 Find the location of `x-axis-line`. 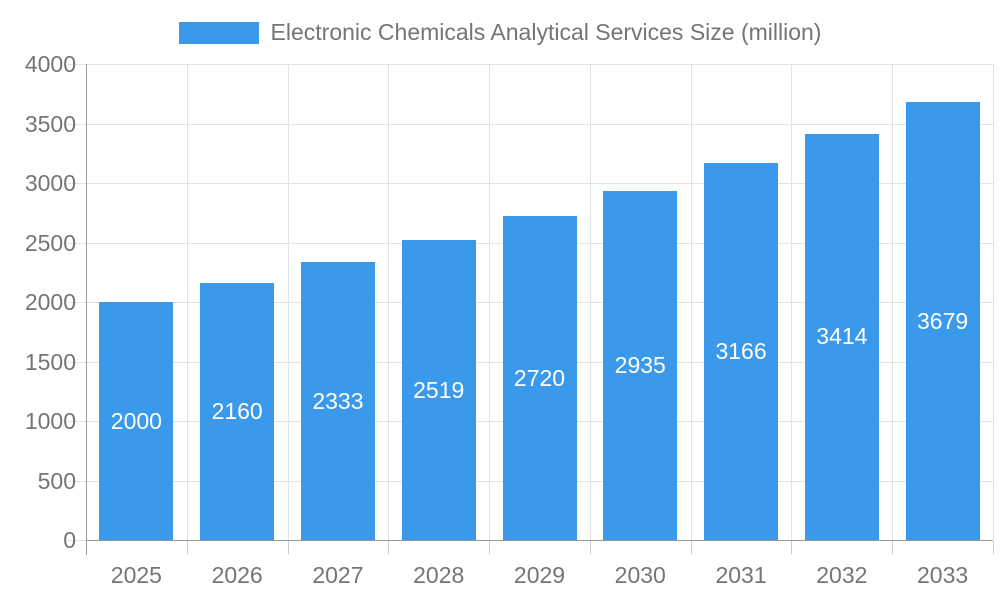

x-axis-line is located at coordinates (539, 540).